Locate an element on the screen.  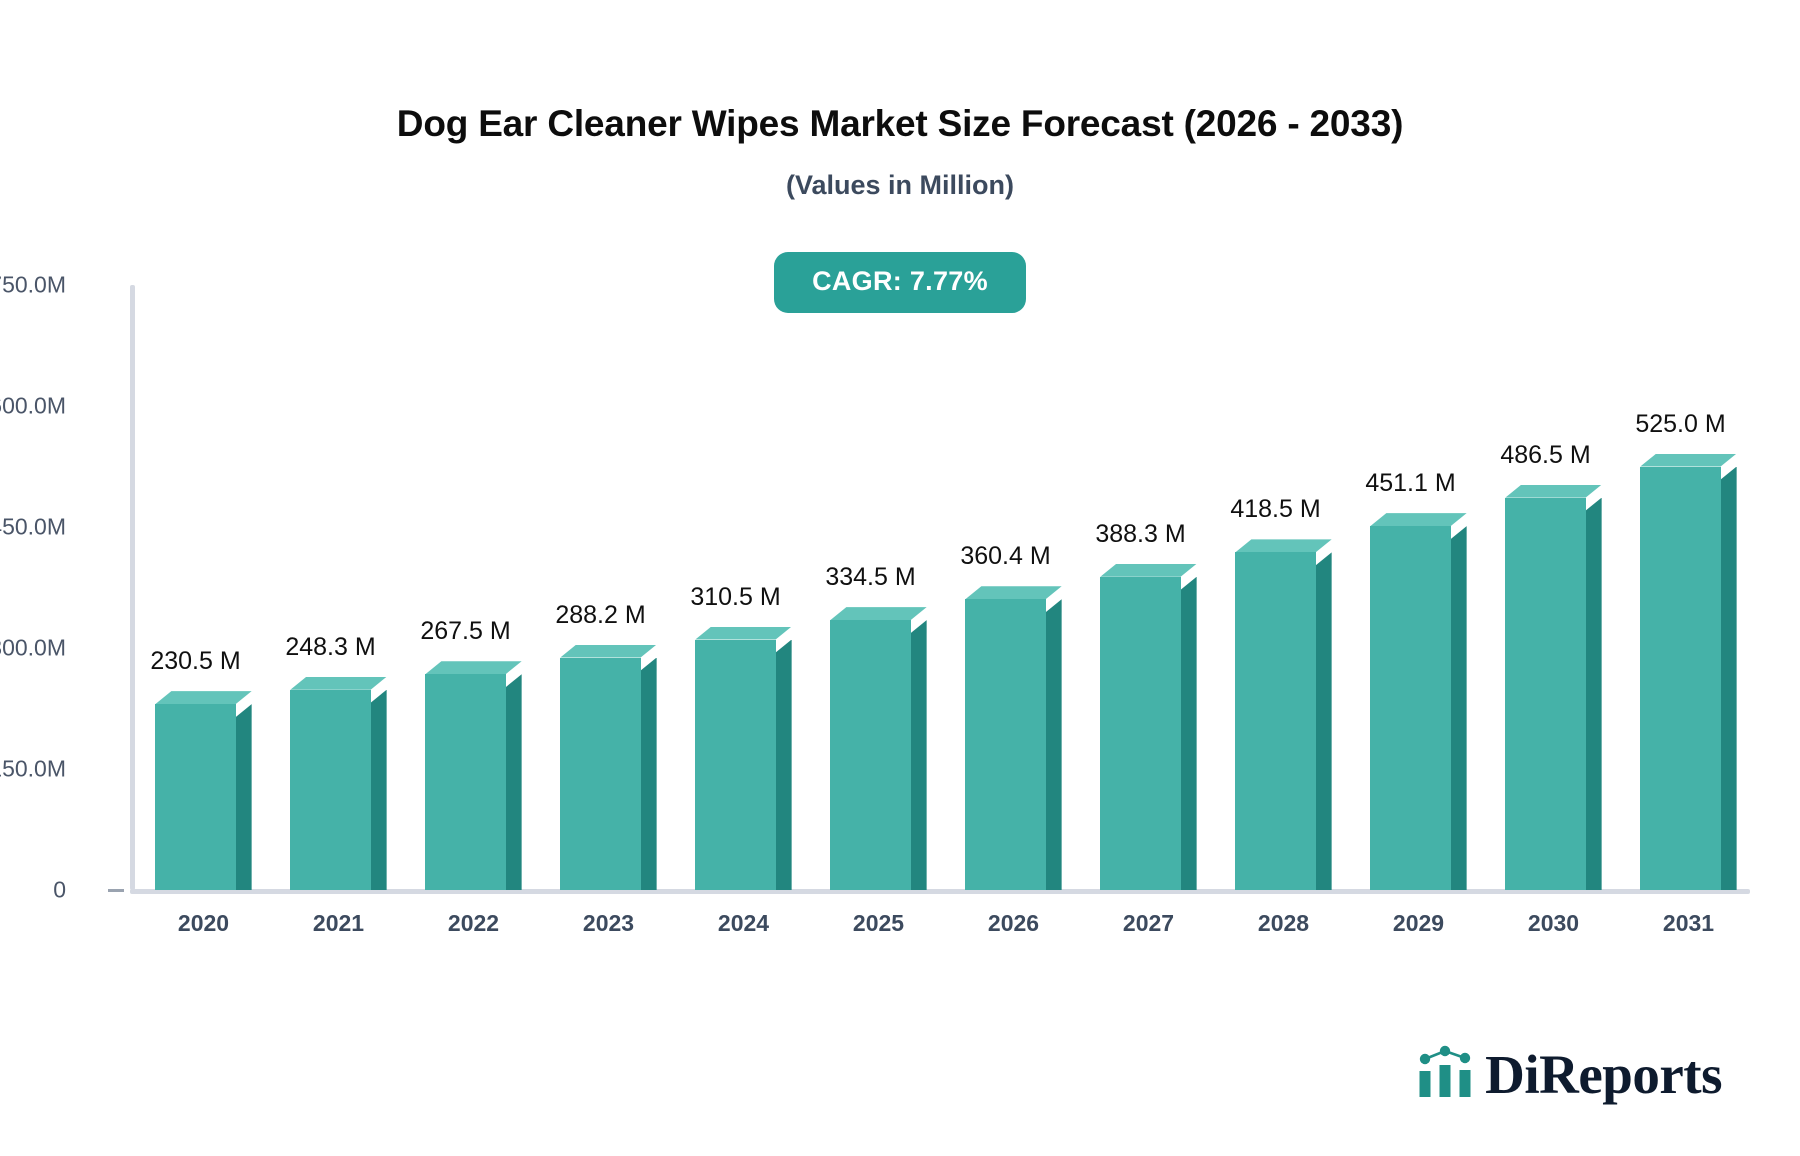
bar-2022: 267.5 M is located at coordinates (471, 753).